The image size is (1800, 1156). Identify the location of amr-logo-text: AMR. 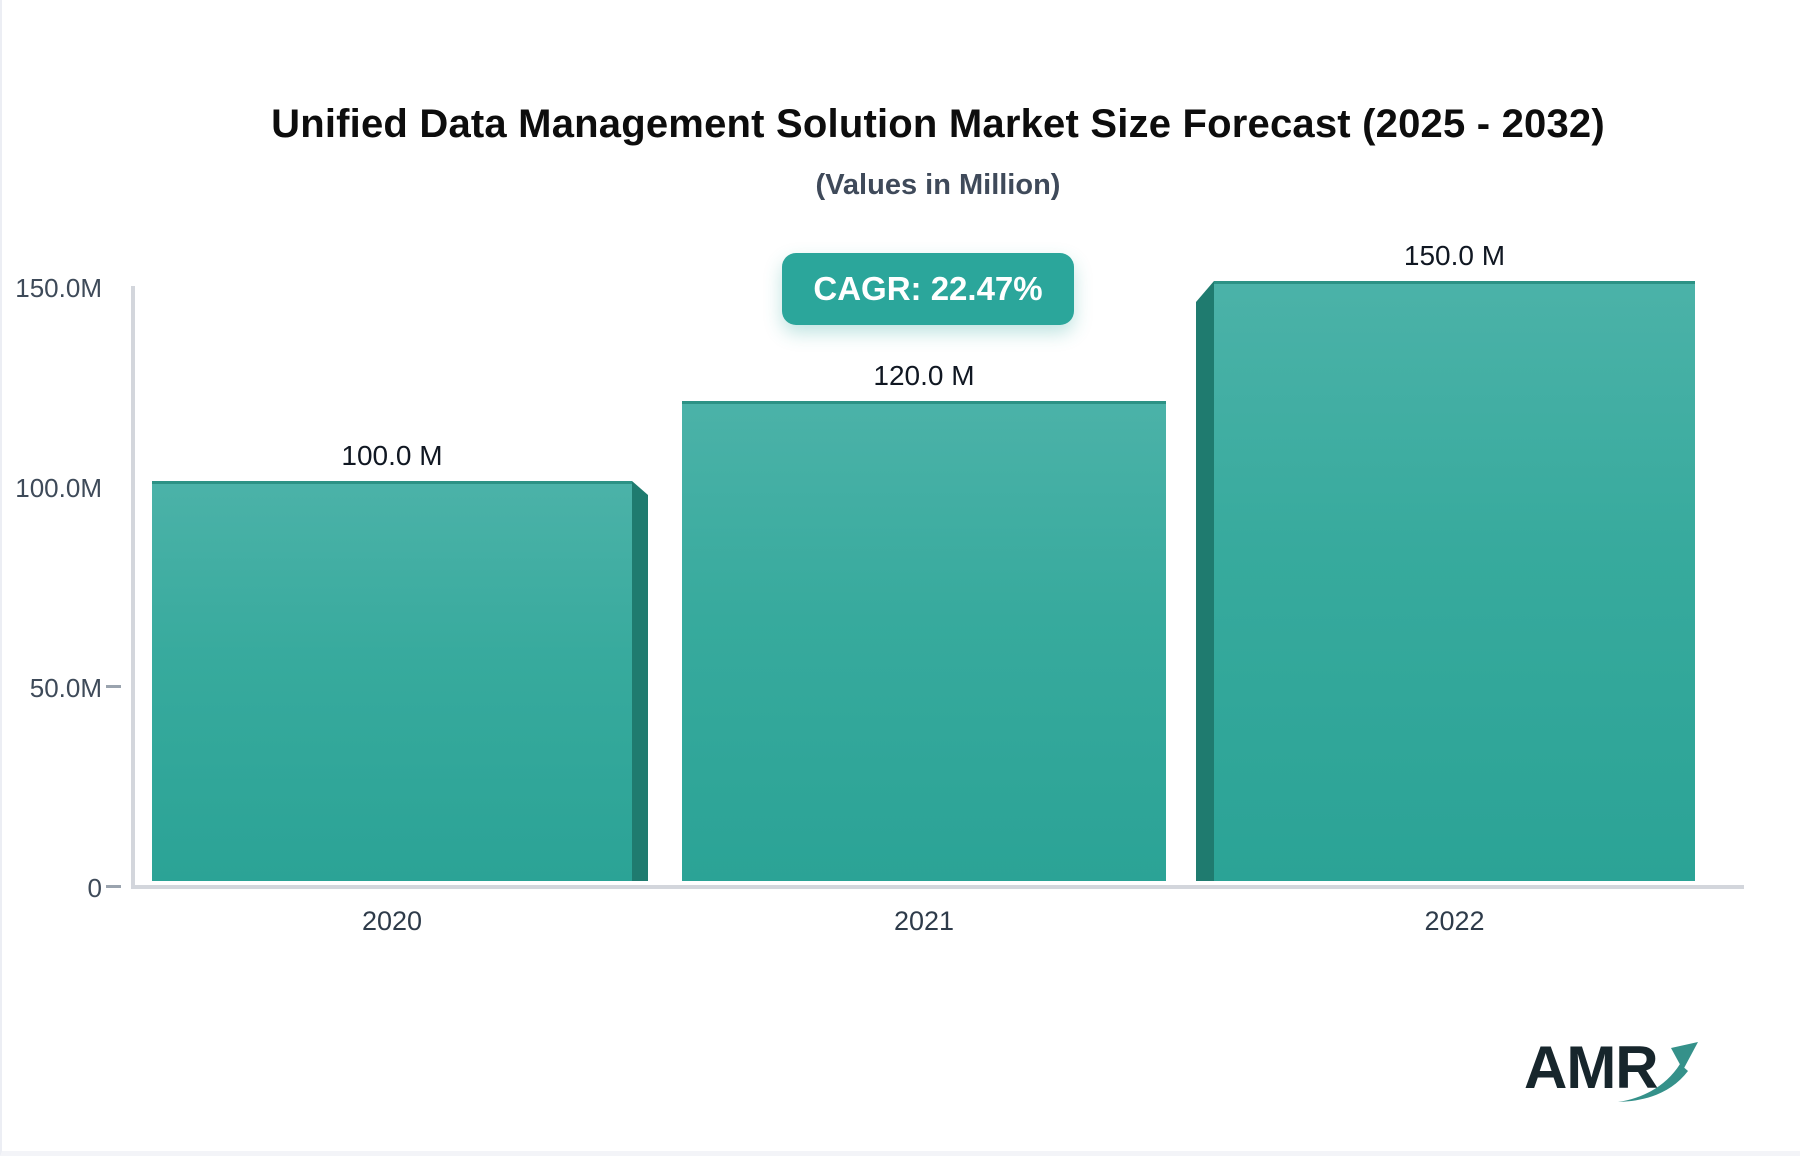
(1591, 1067).